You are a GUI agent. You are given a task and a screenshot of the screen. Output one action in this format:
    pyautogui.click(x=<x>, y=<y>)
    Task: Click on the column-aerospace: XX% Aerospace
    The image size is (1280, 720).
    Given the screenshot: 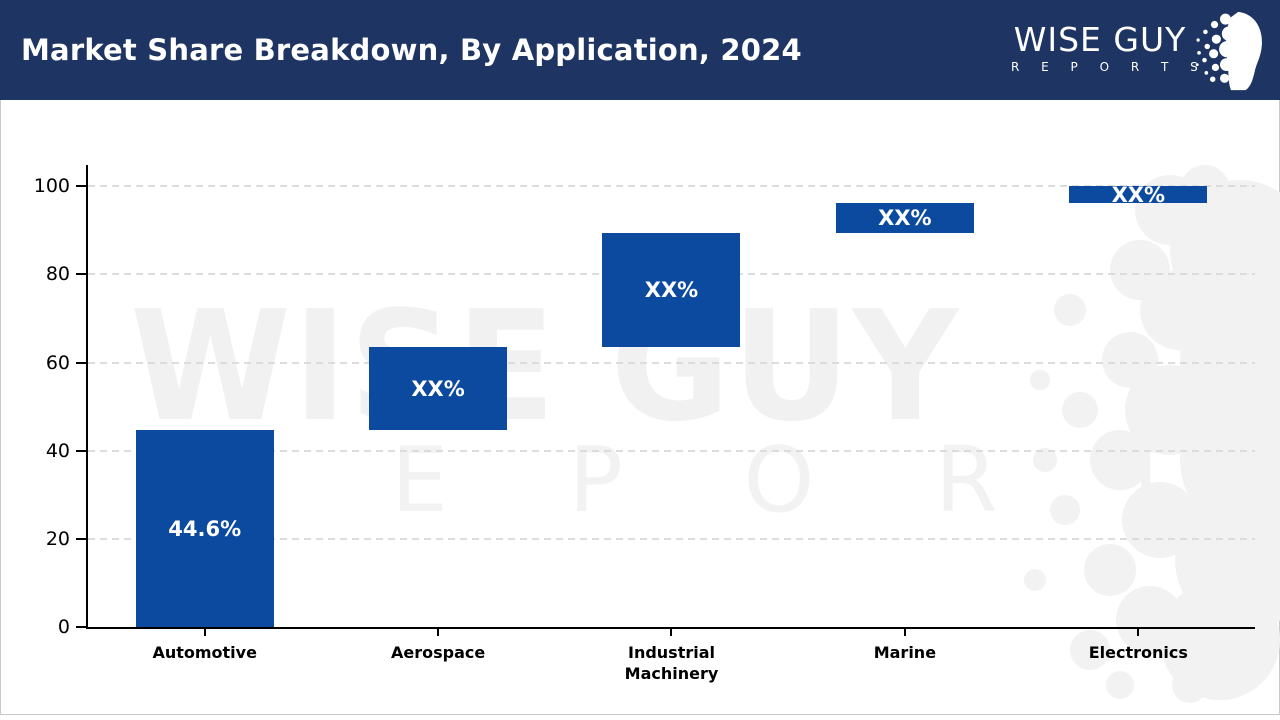 What is the action you would take?
    pyautogui.click(x=437, y=413)
    